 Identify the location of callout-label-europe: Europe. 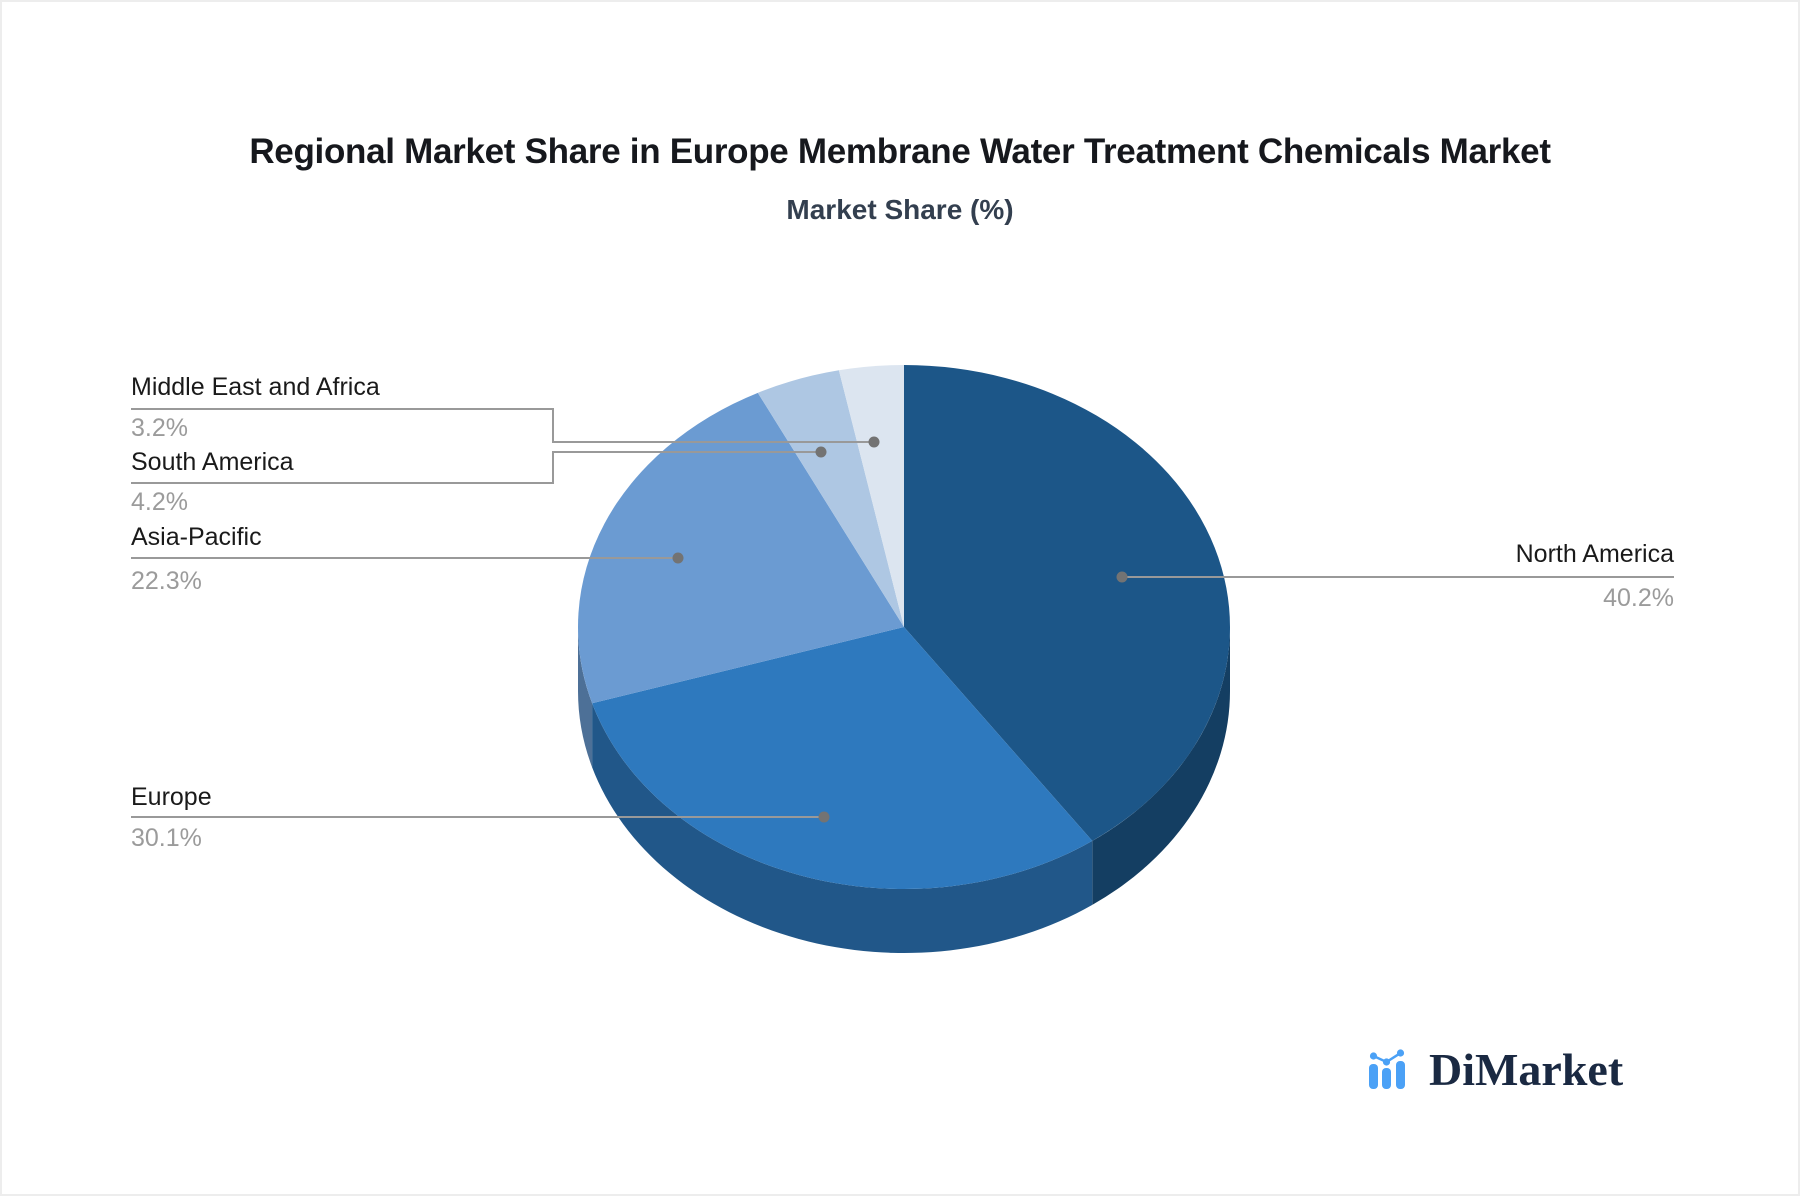
(171, 799).